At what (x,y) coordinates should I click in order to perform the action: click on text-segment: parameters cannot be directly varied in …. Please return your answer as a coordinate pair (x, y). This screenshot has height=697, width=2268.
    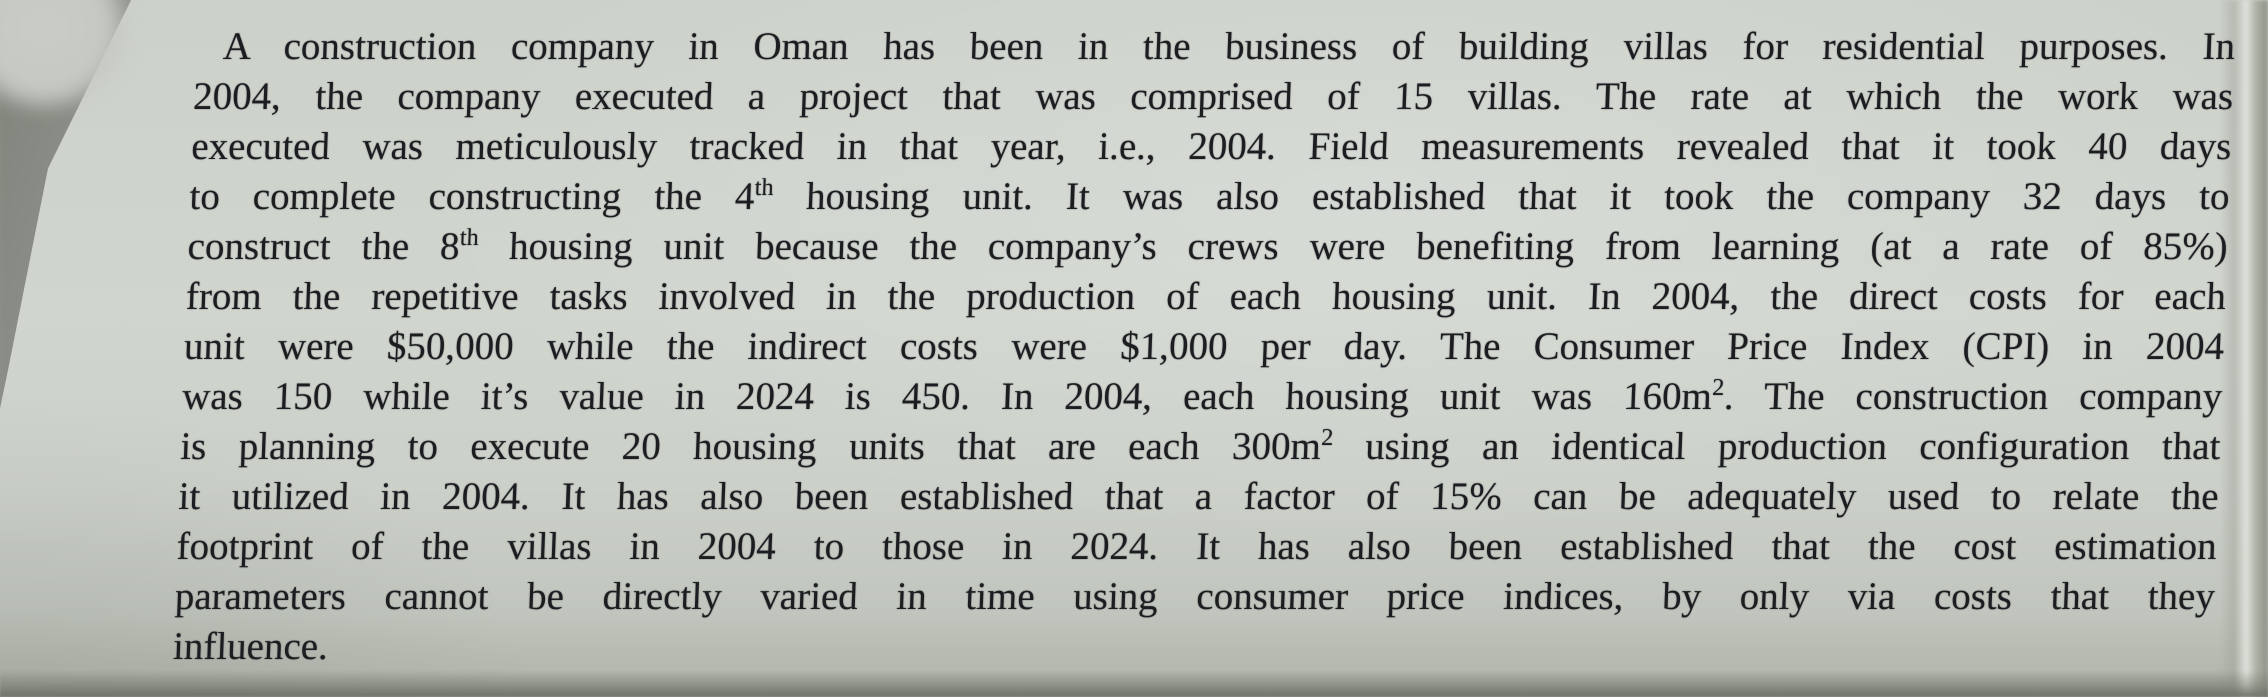
    Looking at the image, I should click on (1195, 596).